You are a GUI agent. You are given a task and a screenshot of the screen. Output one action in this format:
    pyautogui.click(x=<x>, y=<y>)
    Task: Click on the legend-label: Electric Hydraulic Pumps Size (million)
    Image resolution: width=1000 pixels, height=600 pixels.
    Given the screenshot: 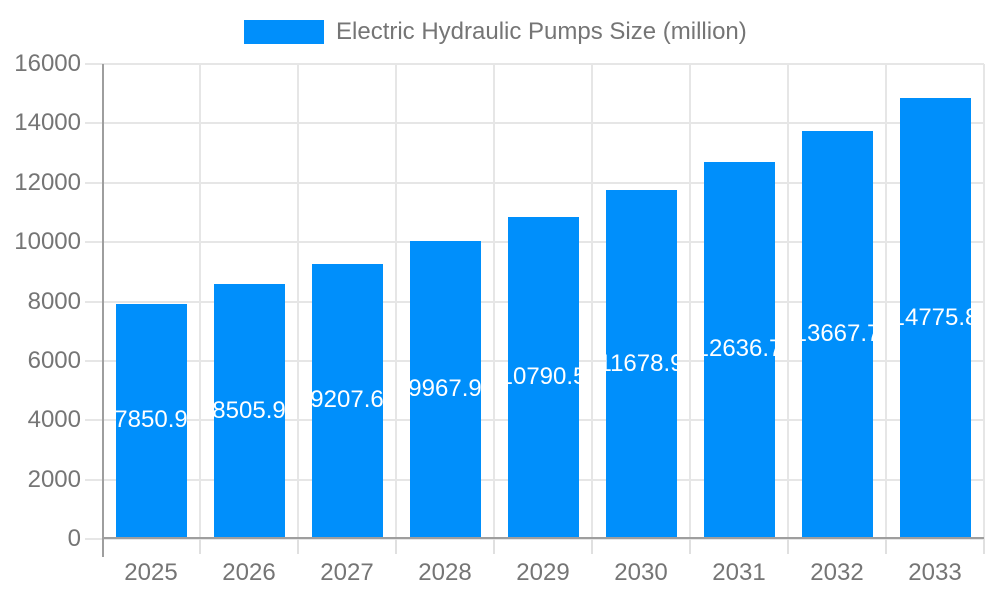 What is the action you would take?
    pyautogui.click(x=541, y=31)
    